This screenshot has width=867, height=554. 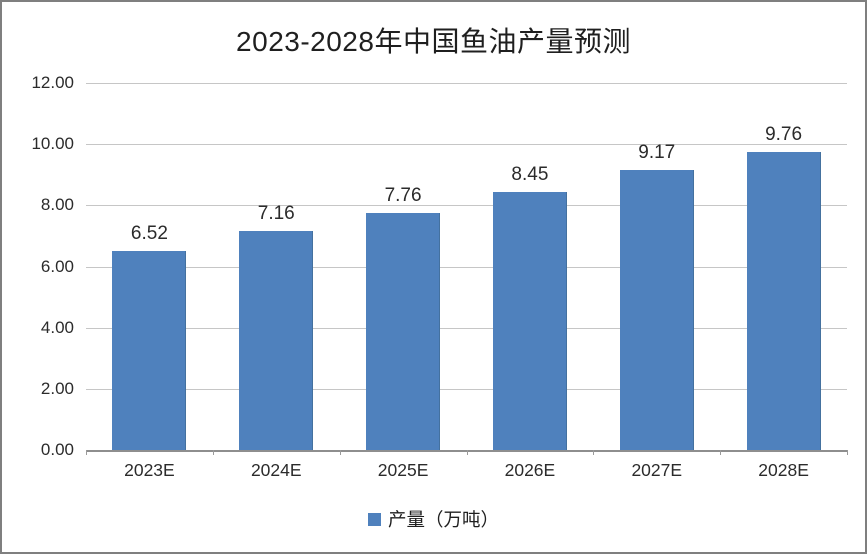 I want to click on x-axis-labels: 2023E 2024E 2025E 2026E 2027E 2028E, so click(x=466, y=472).